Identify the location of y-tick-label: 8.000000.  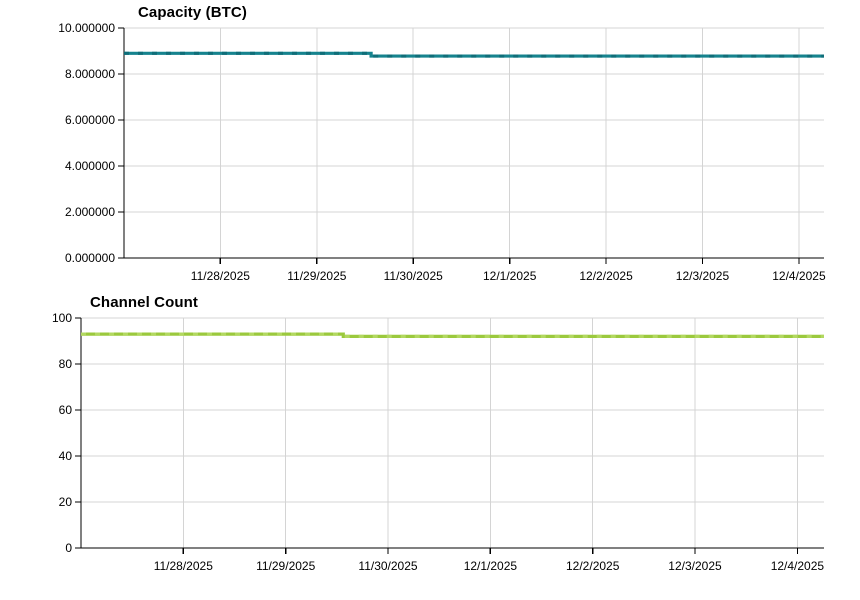
(89, 74).